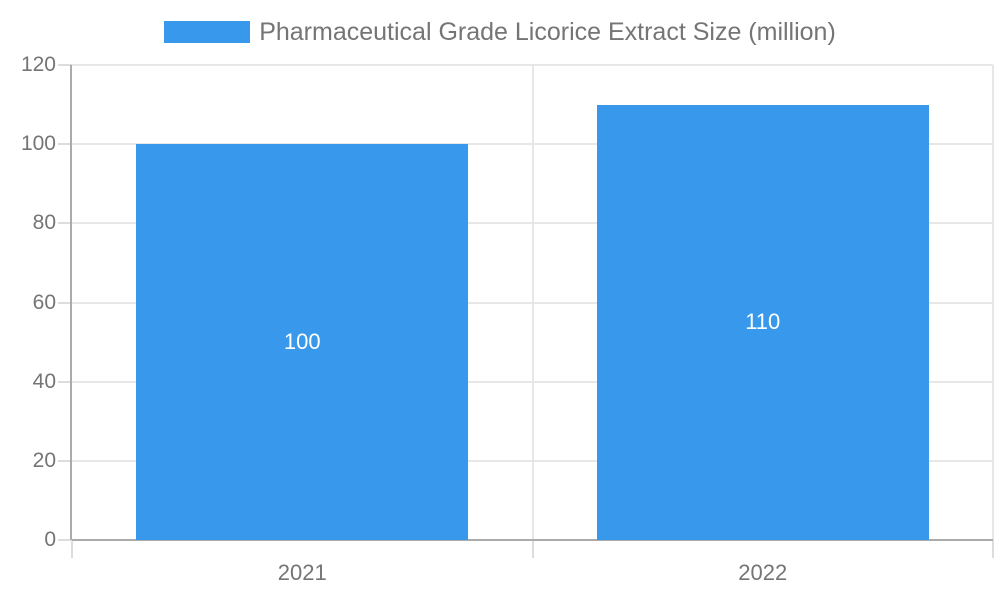  What do you see at coordinates (50, 539) in the screenshot?
I see `y-tick-label: 0` at bounding box center [50, 539].